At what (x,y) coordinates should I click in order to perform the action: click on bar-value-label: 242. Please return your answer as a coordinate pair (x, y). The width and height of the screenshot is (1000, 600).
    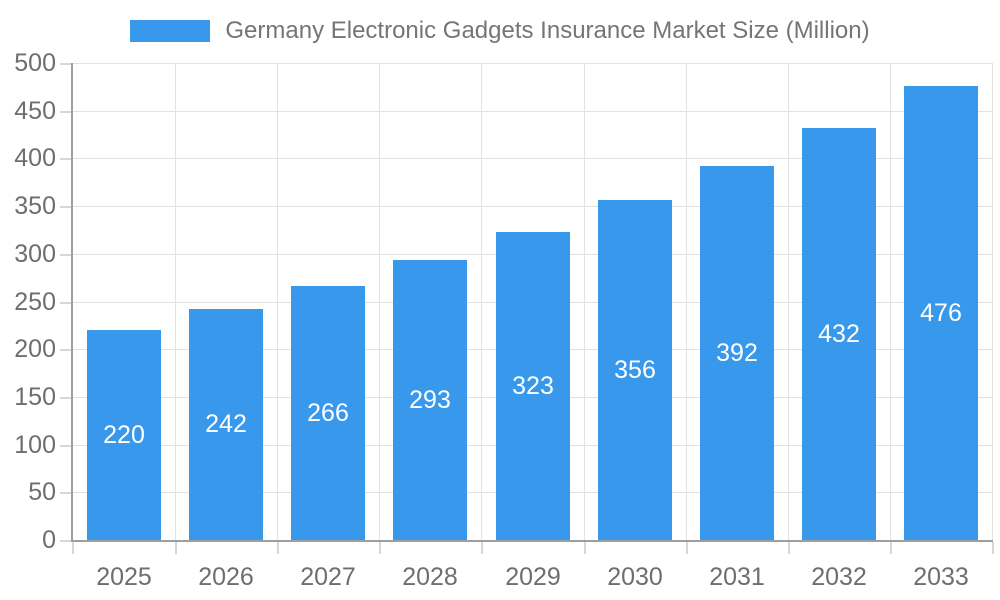
    Looking at the image, I should click on (226, 424).